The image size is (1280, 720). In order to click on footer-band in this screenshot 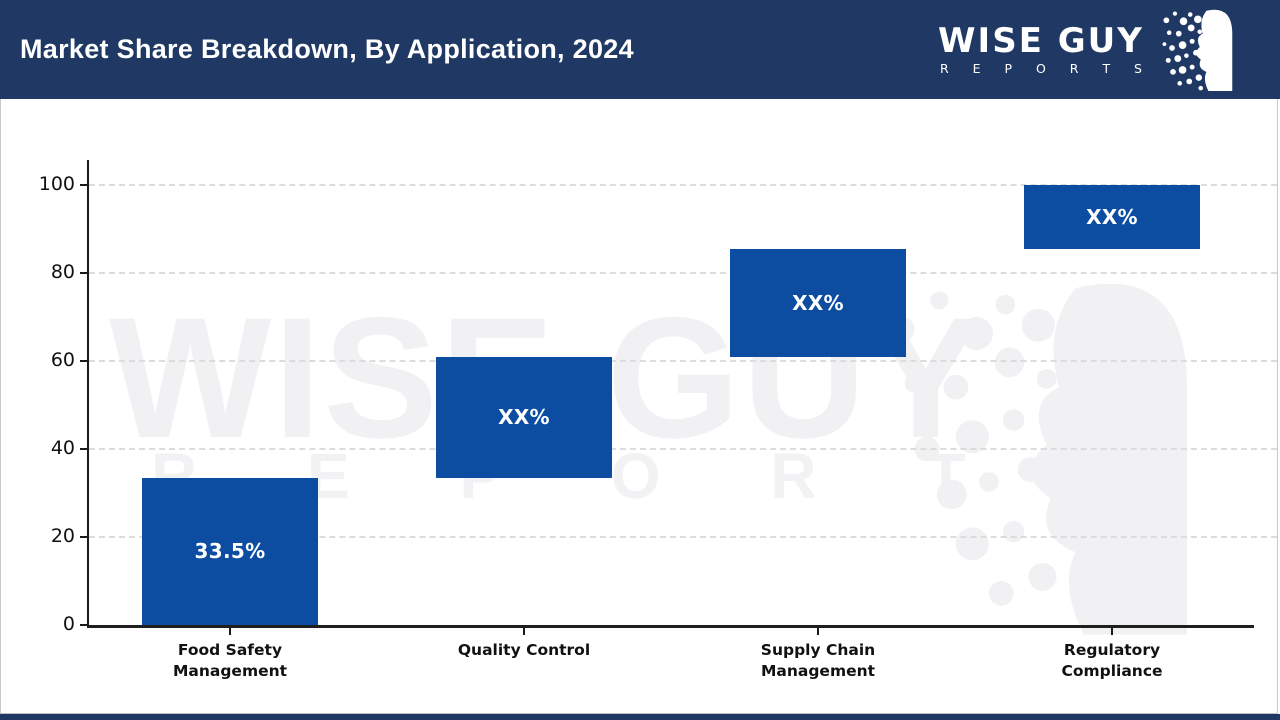, I will do `click(640, 717)`.